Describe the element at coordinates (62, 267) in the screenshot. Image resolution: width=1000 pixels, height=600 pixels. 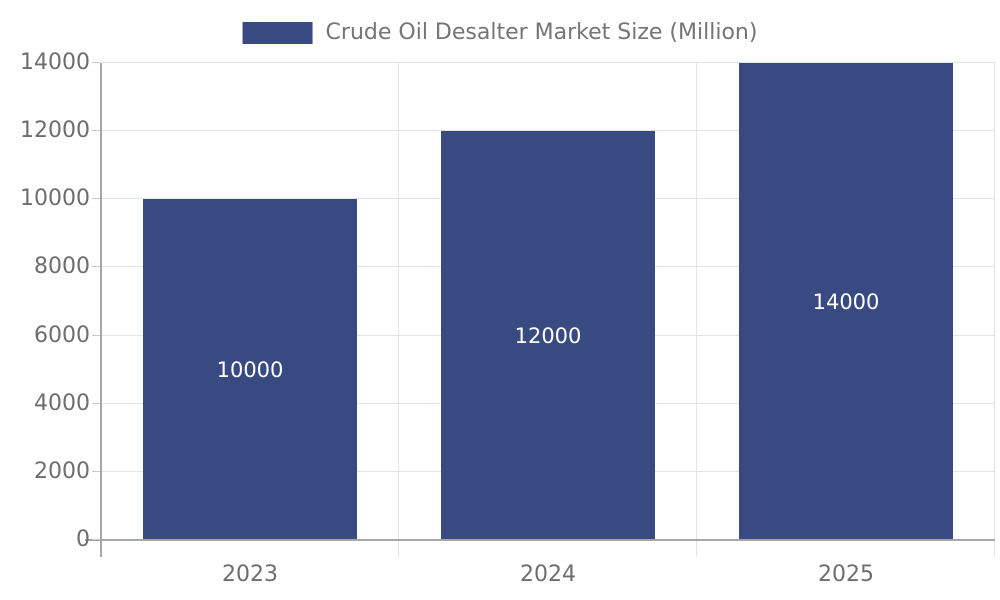
I see `y-tick-label: 8000` at that location.